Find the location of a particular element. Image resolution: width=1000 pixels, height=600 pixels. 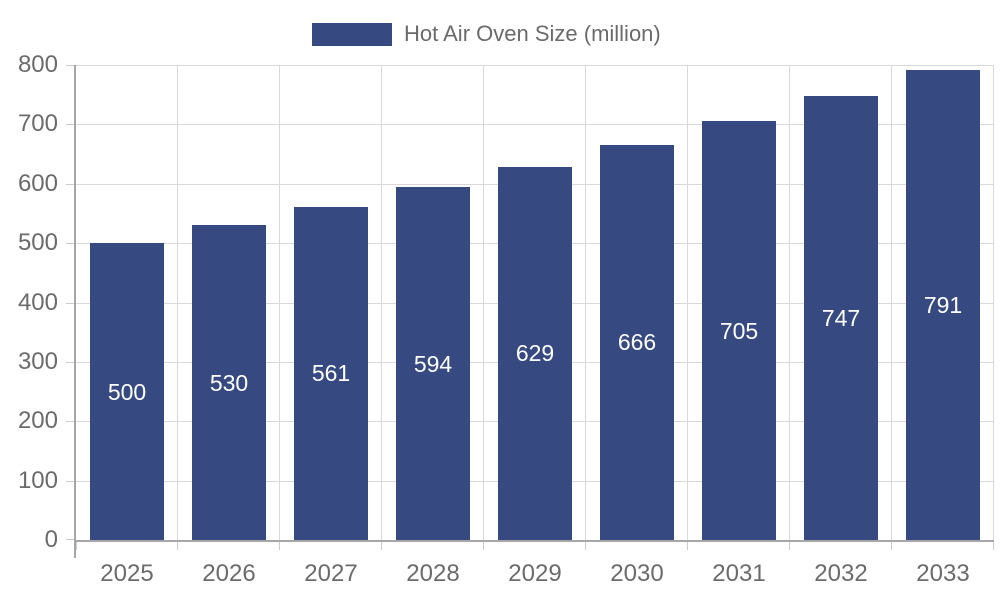

x-tick-label: 2030 is located at coordinates (637, 573).